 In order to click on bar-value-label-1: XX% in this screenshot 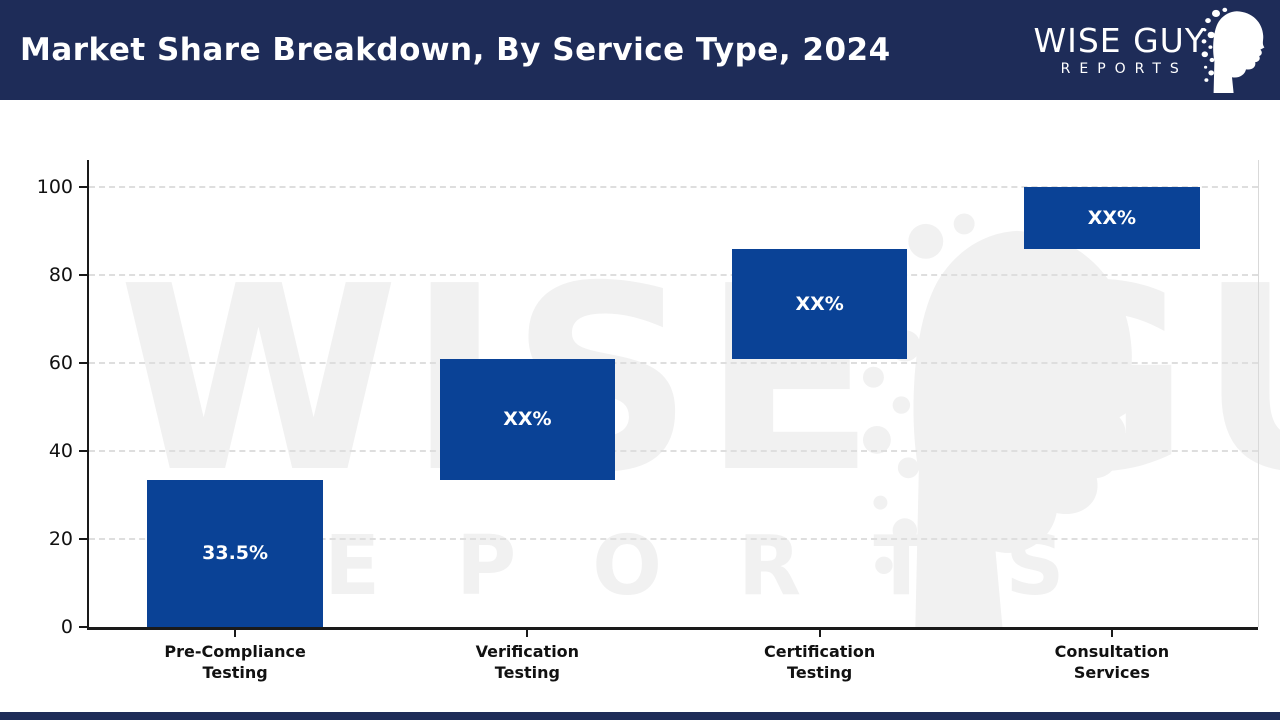, I will do `click(527, 419)`.